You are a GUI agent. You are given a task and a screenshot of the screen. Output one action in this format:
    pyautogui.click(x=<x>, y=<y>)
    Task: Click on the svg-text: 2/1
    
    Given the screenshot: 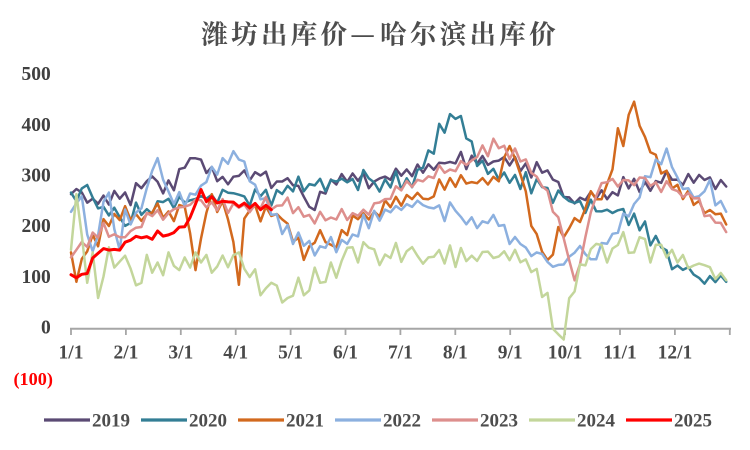 What is the action you would take?
    pyautogui.click(x=125, y=353)
    